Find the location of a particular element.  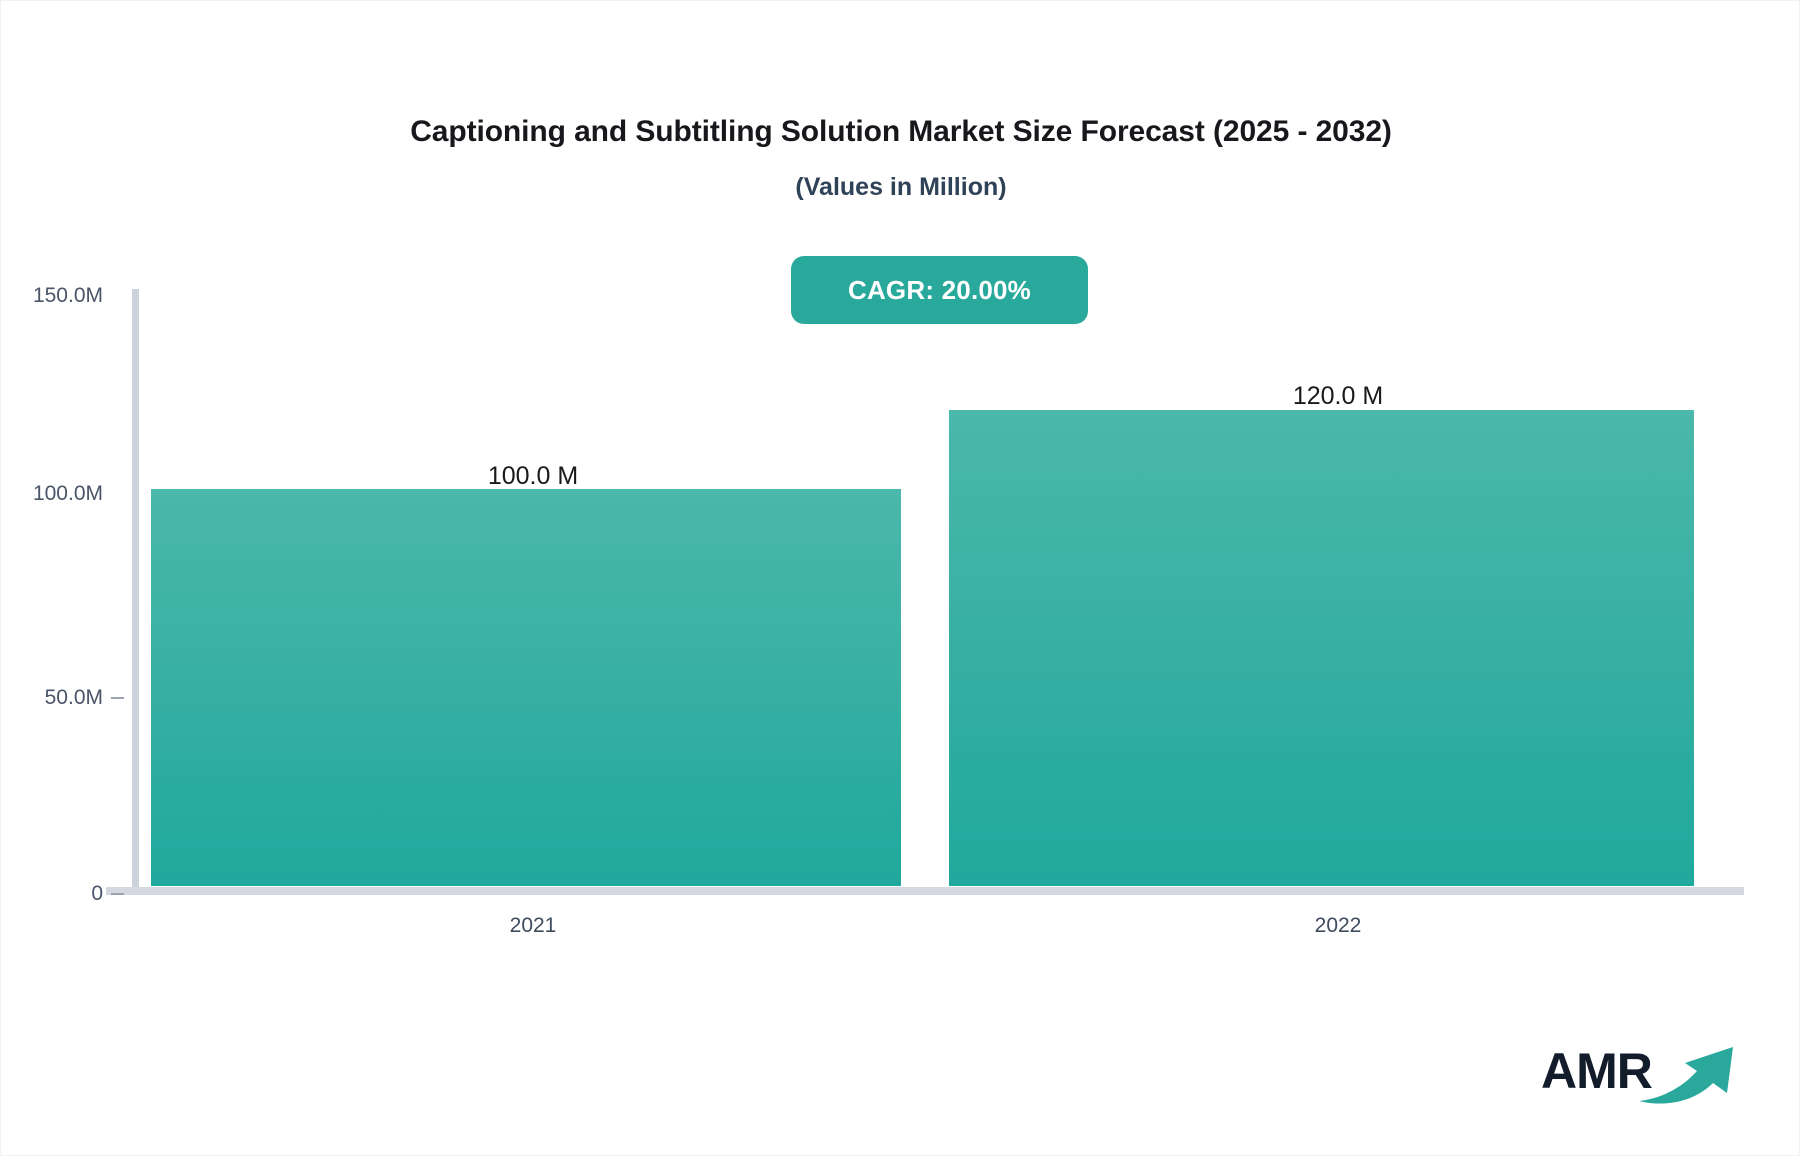

y-tick-label-150: 150.0M is located at coordinates (67, 295).